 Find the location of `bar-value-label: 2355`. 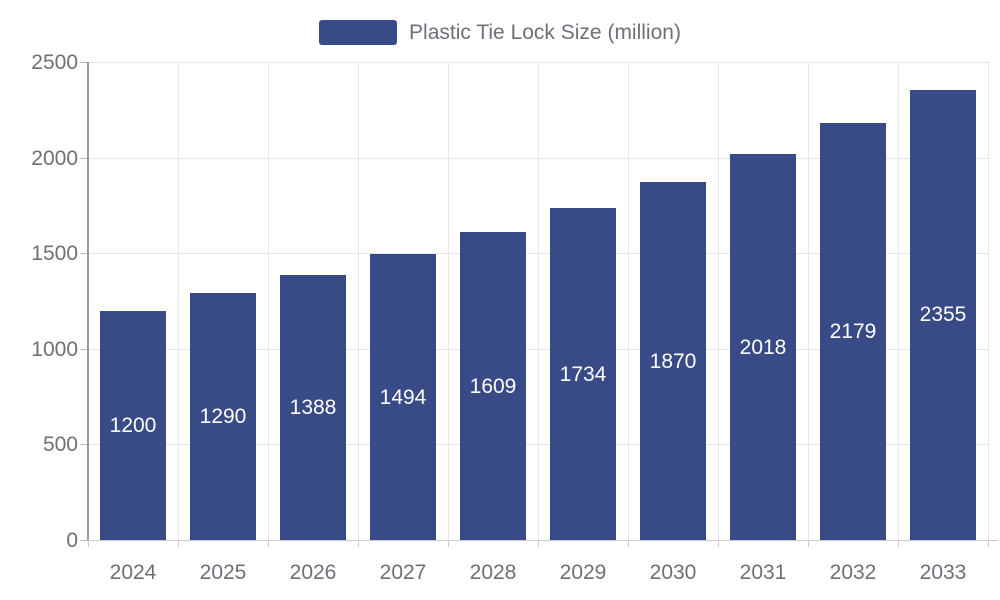

bar-value-label: 2355 is located at coordinates (943, 315).